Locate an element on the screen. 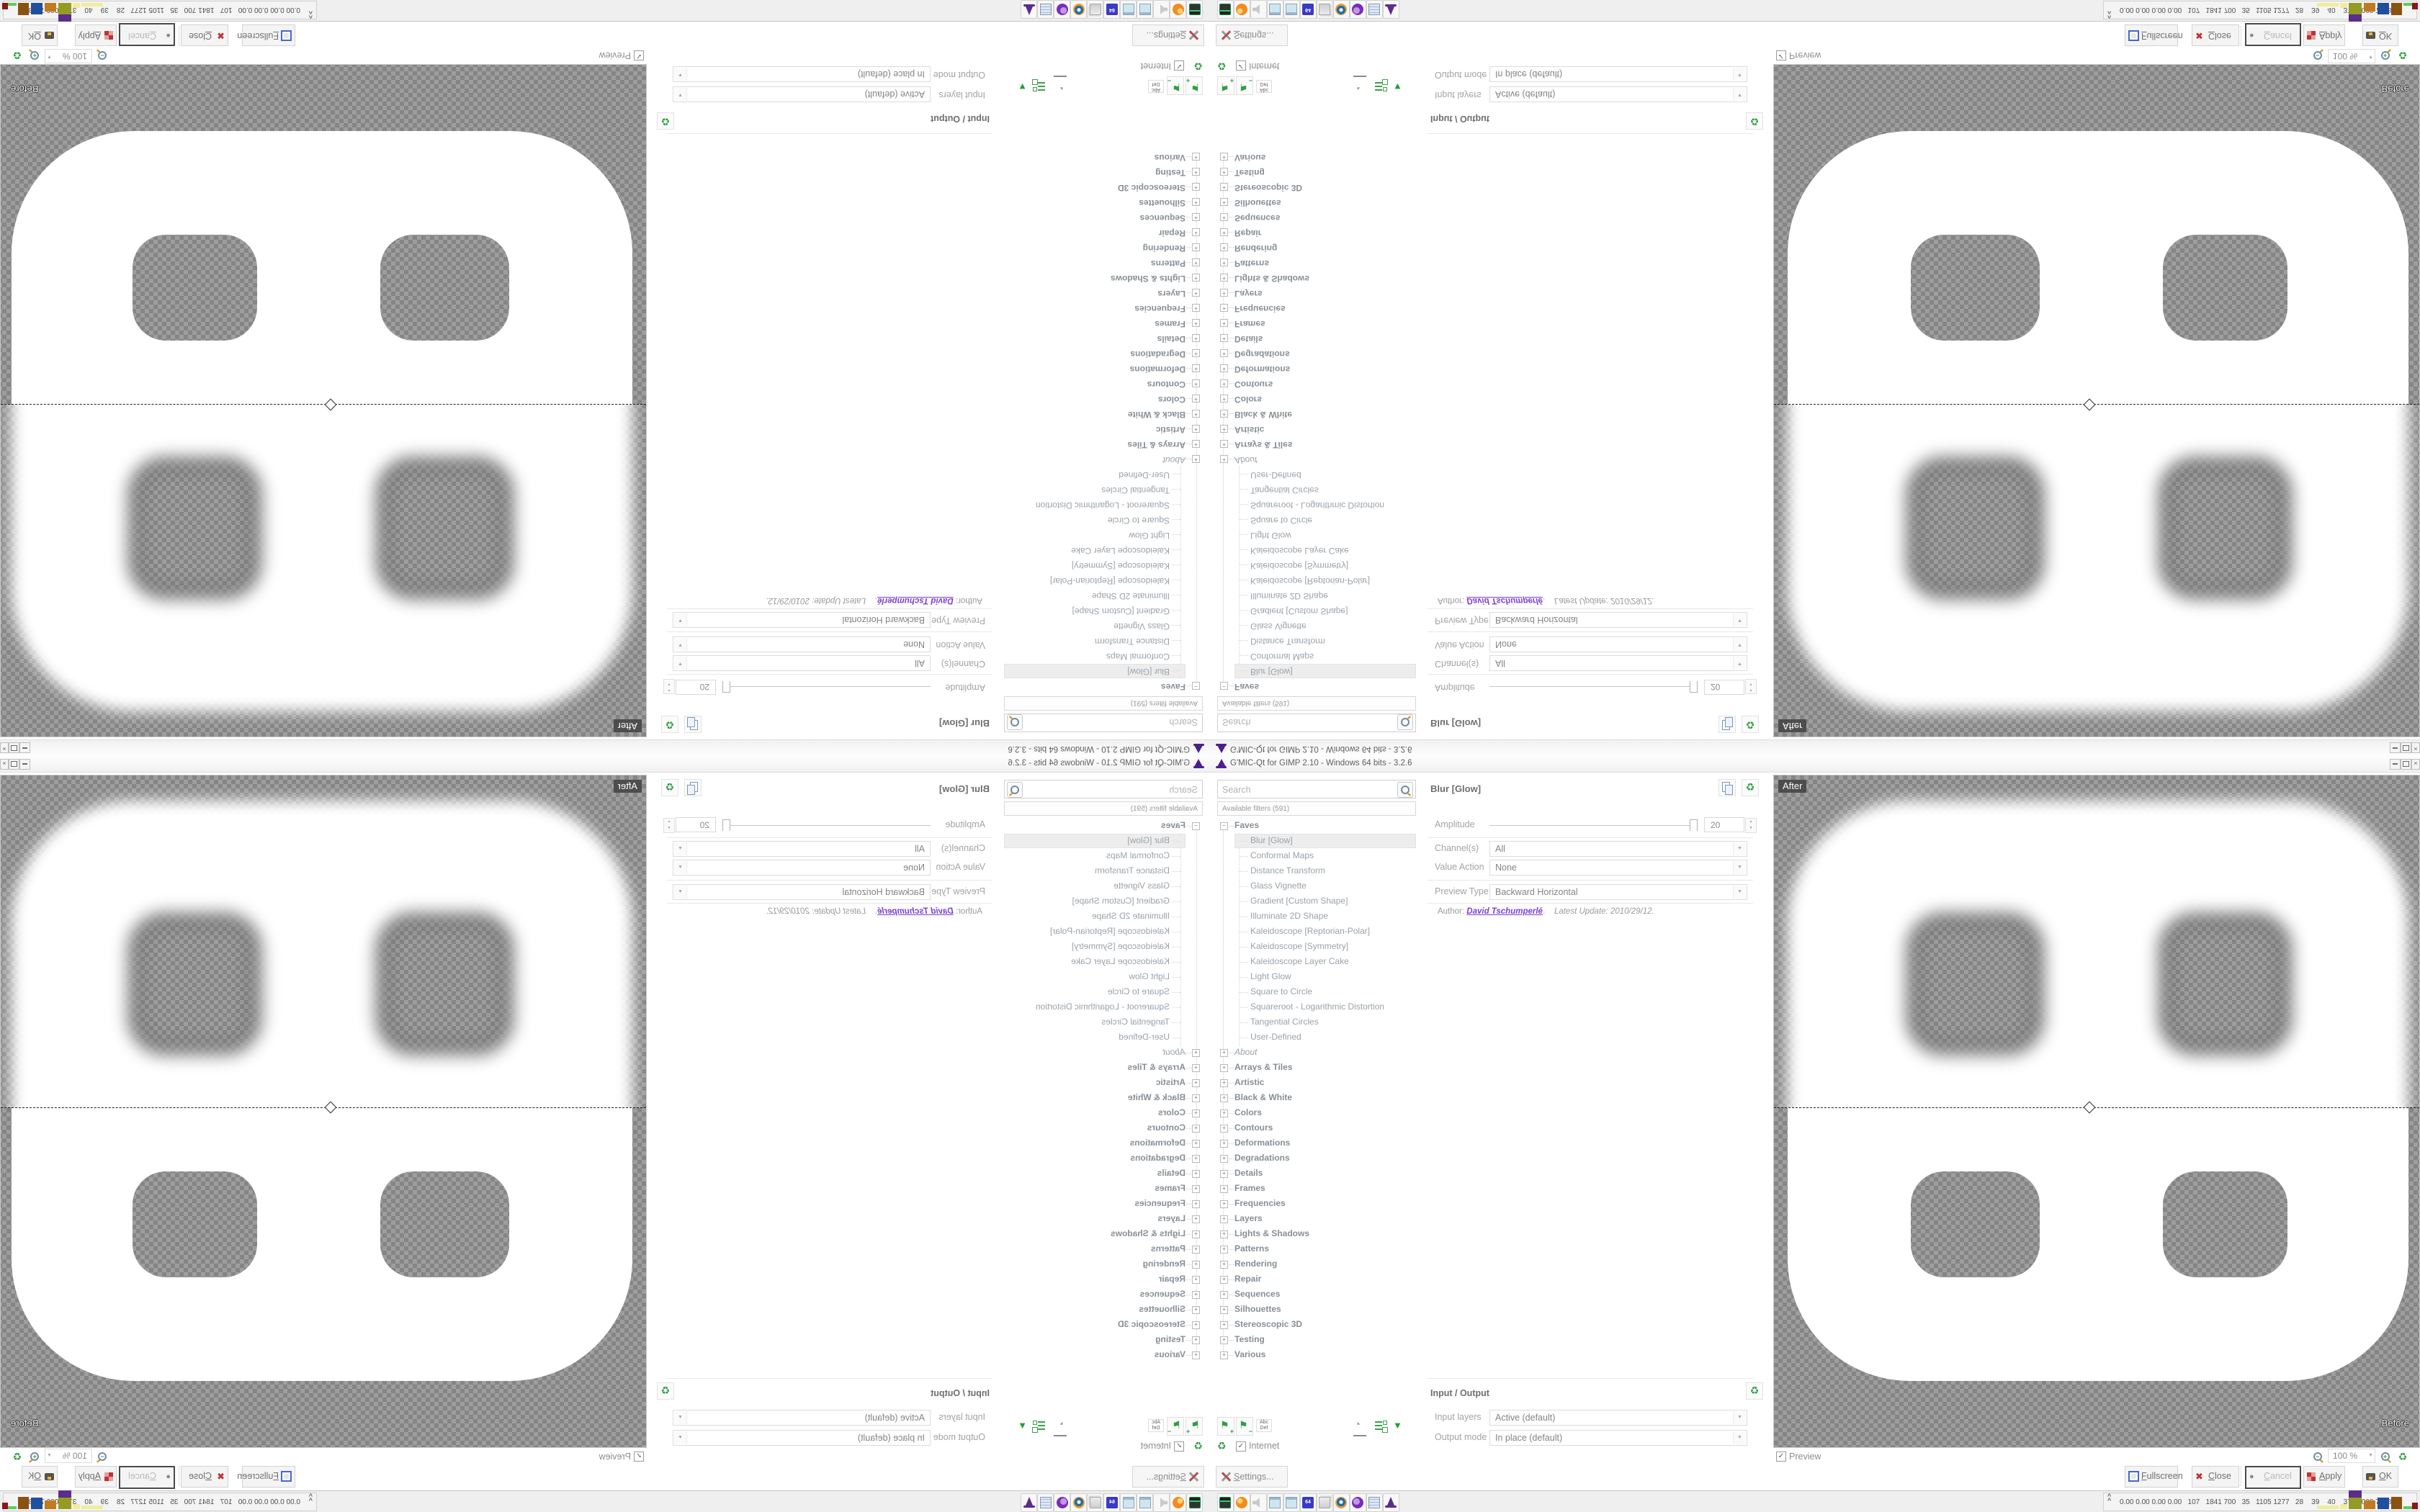 This screenshot has width=2420, height=1512. taskbar-button-console is located at coordinates (1194, 1502).